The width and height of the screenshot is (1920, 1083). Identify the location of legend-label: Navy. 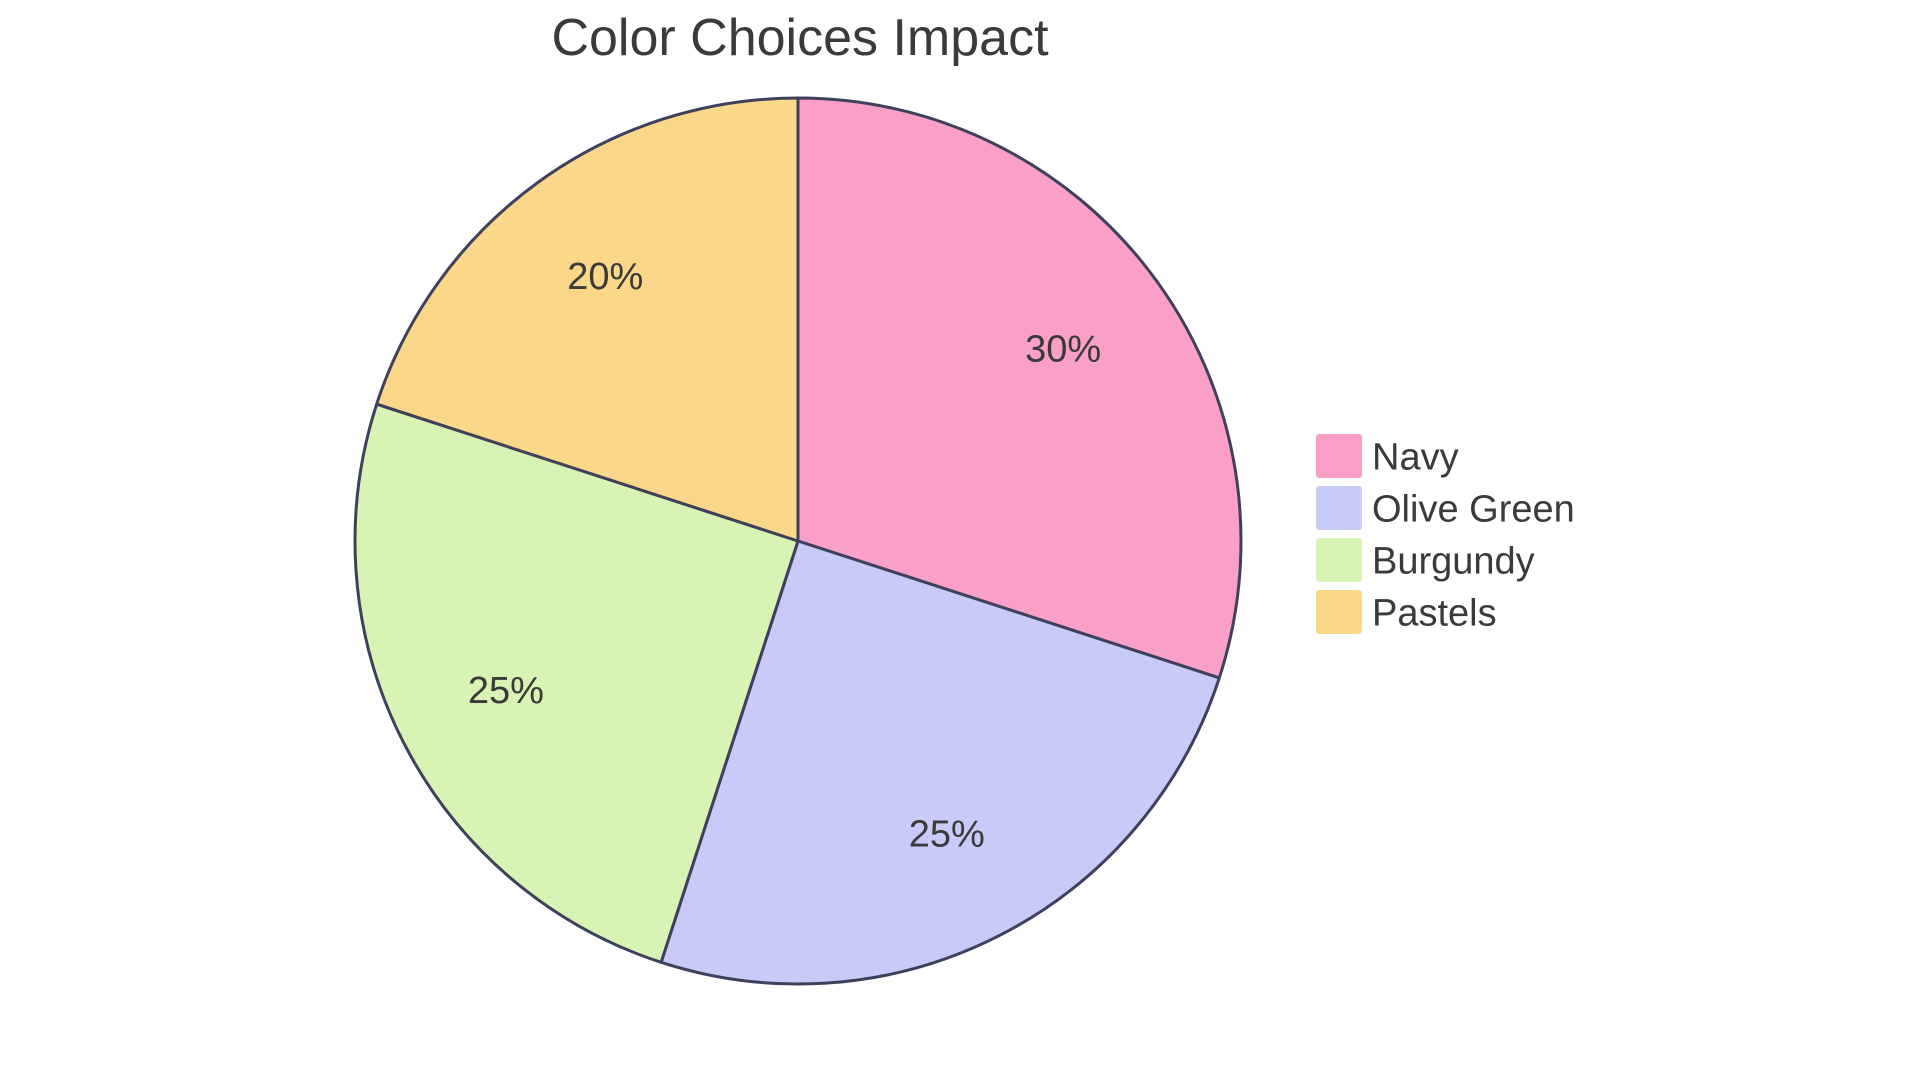
(1415, 457).